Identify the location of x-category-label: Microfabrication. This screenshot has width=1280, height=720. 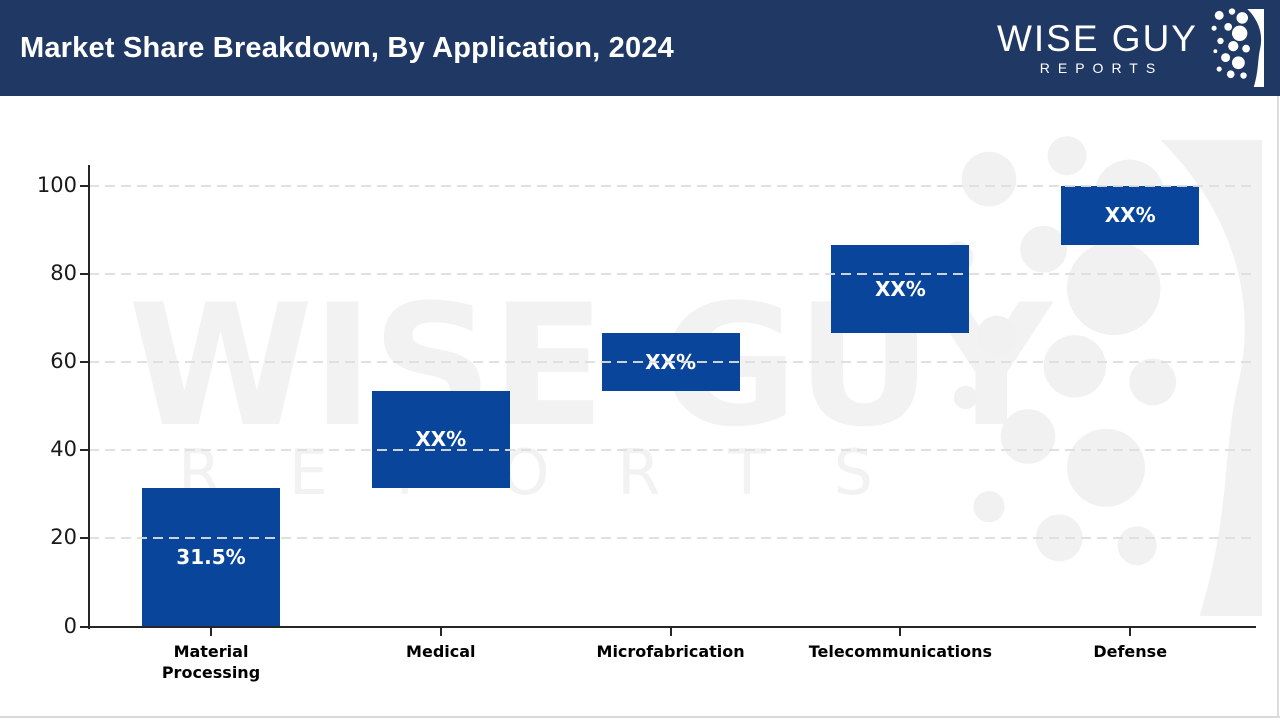
(670, 651).